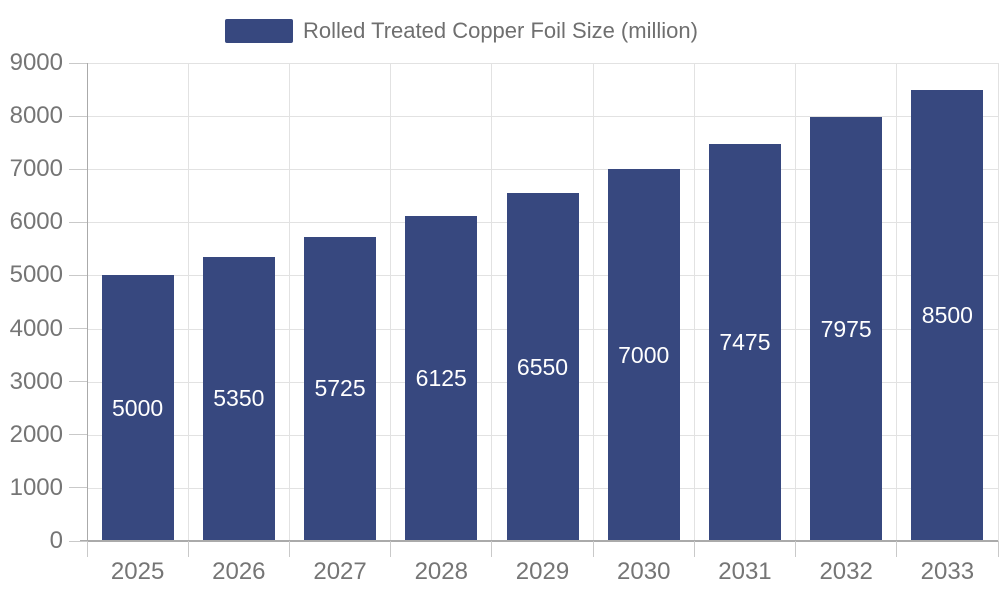 This screenshot has height=600, width=1000. I want to click on x-axis-line, so click(539, 541).